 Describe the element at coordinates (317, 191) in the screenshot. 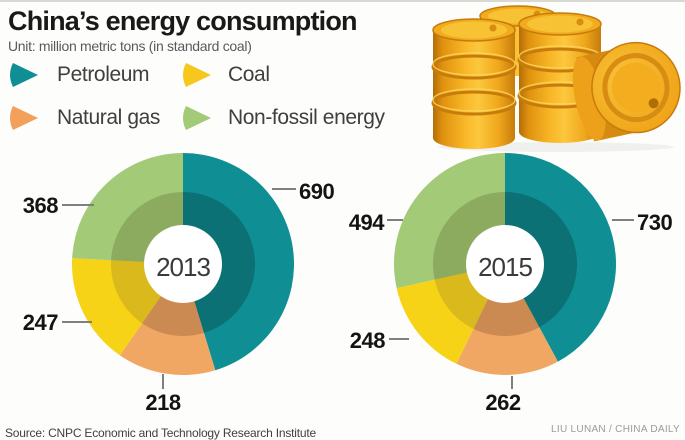

I see `value-2013-petroleum: 690` at that location.